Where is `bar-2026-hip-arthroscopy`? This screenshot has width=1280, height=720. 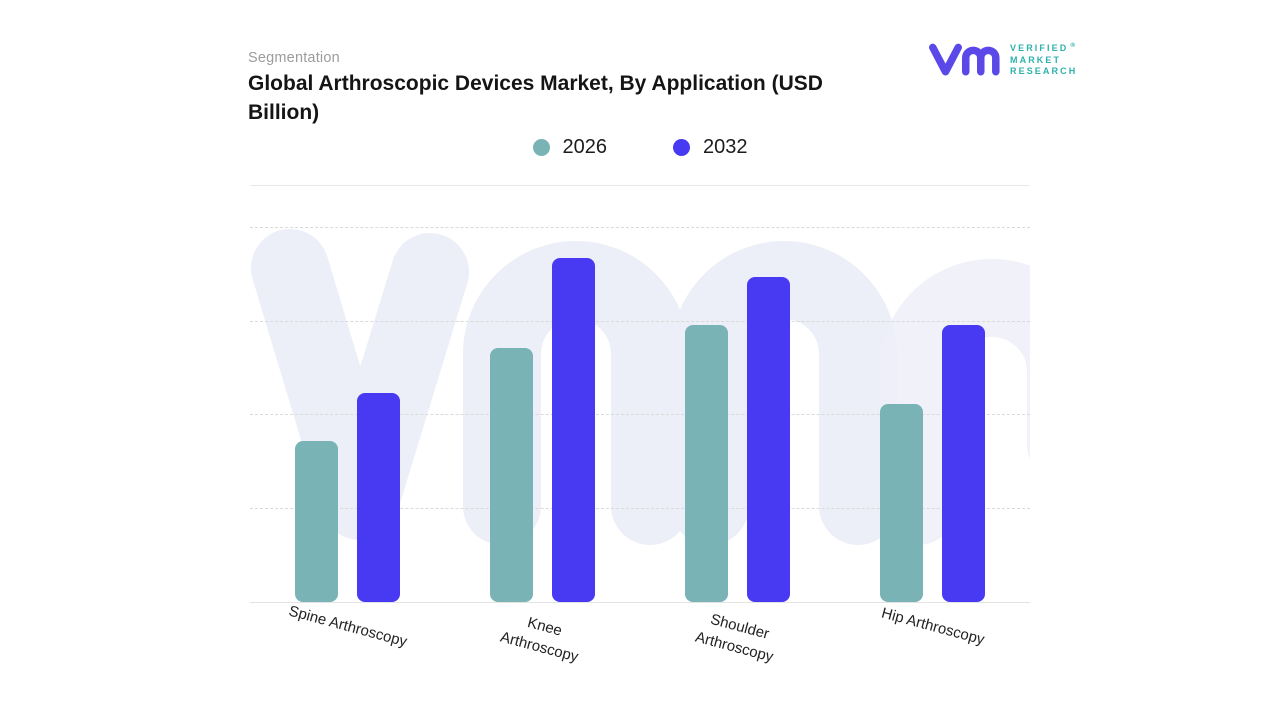 bar-2026-hip-arthroscopy is located at coordinates (901, 503).